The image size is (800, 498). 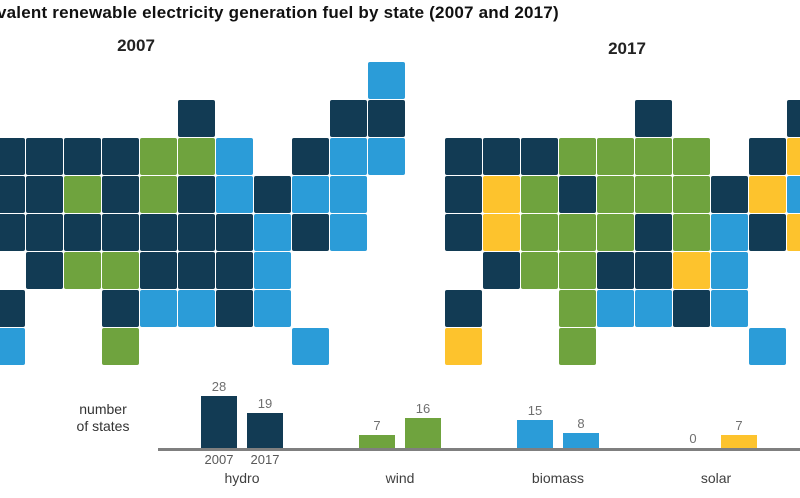 What do you see at coordinates (577, 194) in the screenshot?
I see `state-SD-2017-hydro` at bounding box center [577, 194].